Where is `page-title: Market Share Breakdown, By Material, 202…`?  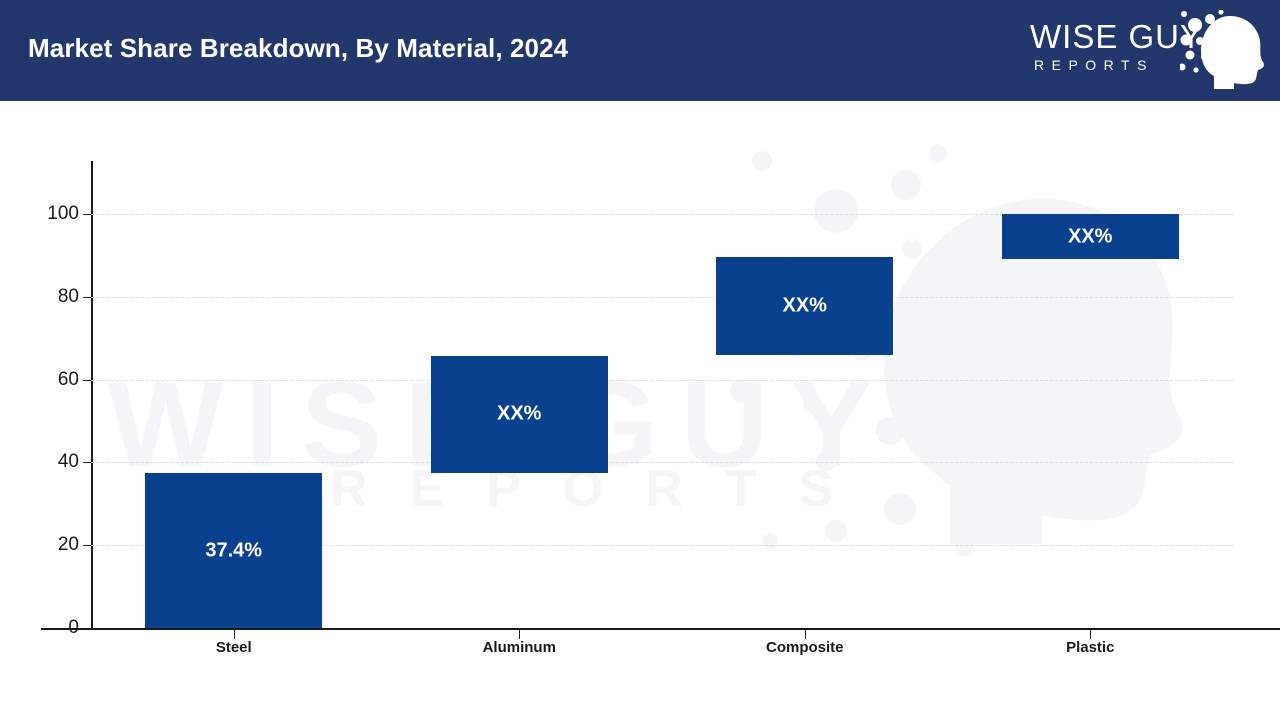
page-title: Market Share Breakdown, By Material, 202… is located at coordinates (298, 48).